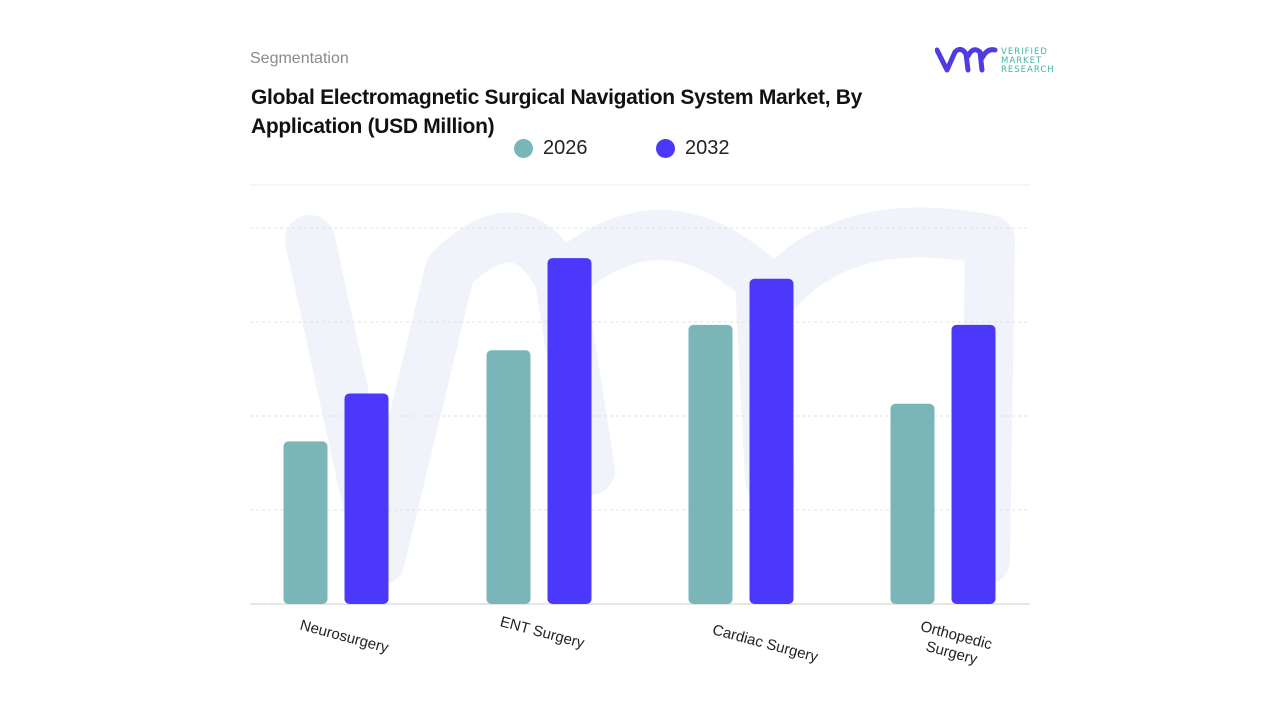  What do you see at coordinates (766, 643) in the screenshot?
I see `x-tick-label: Cardiac Surgery` at bounding box center [766, 643].